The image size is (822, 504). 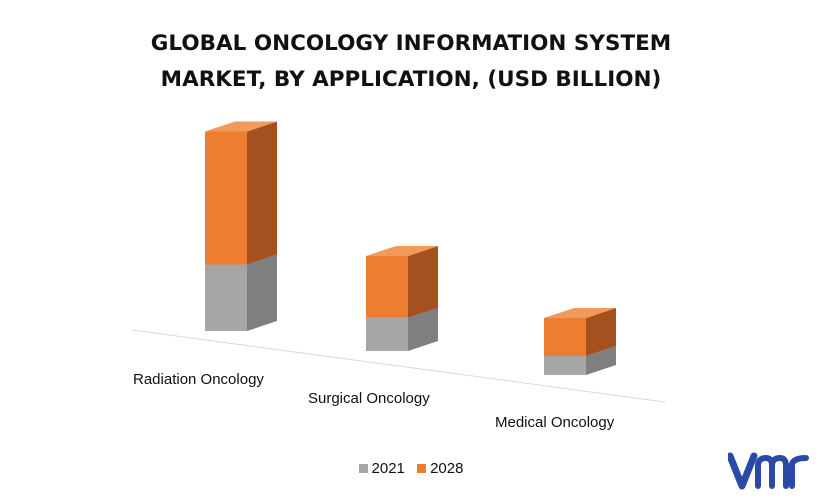 I want to click on chart-title-line-1: GLOBAL ONCOLOGY INFORMATION SYSTEM, so click(x=411, y=43).